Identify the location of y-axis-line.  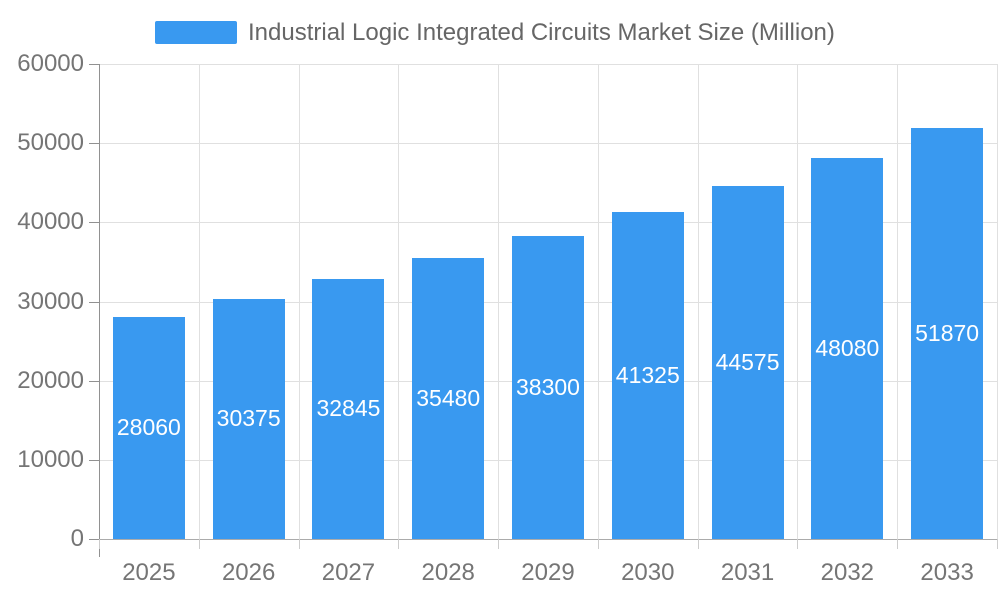
(99, 310).